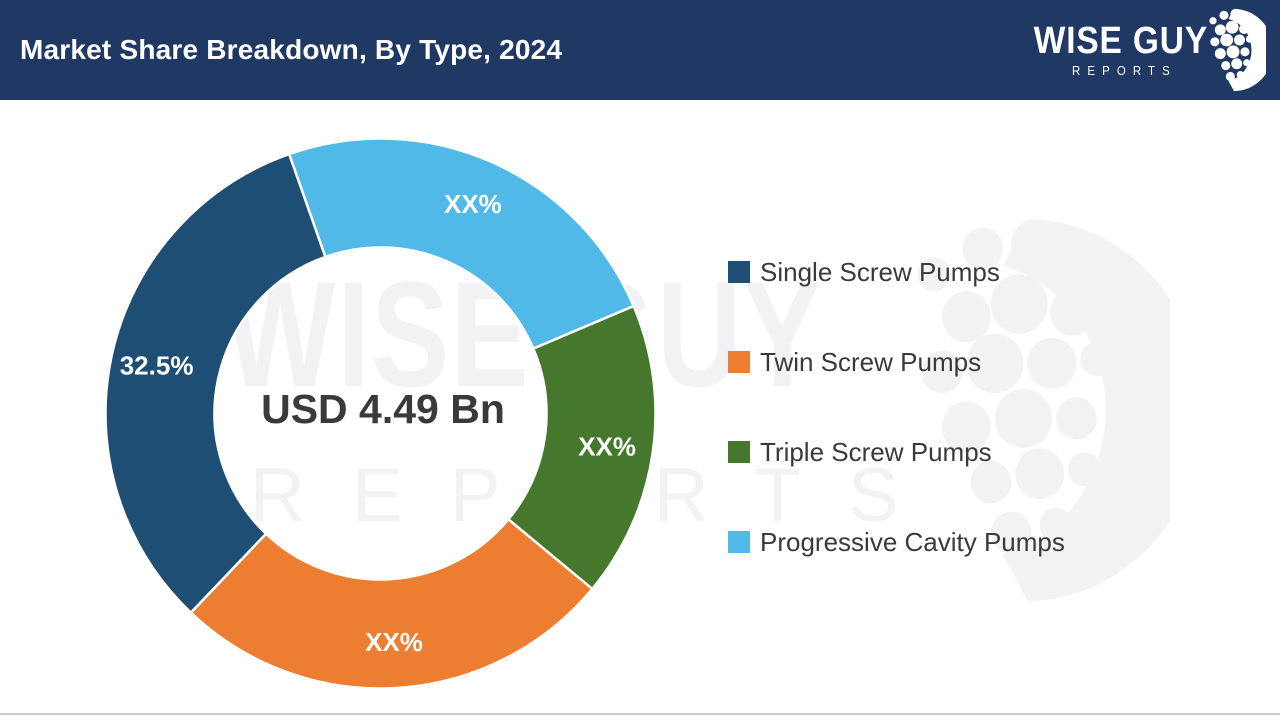 The width and height of the screenshot is (1280, 720). I want to click on wise-guy-logo: WISE GUY REPORTS, so click(1138, 50).